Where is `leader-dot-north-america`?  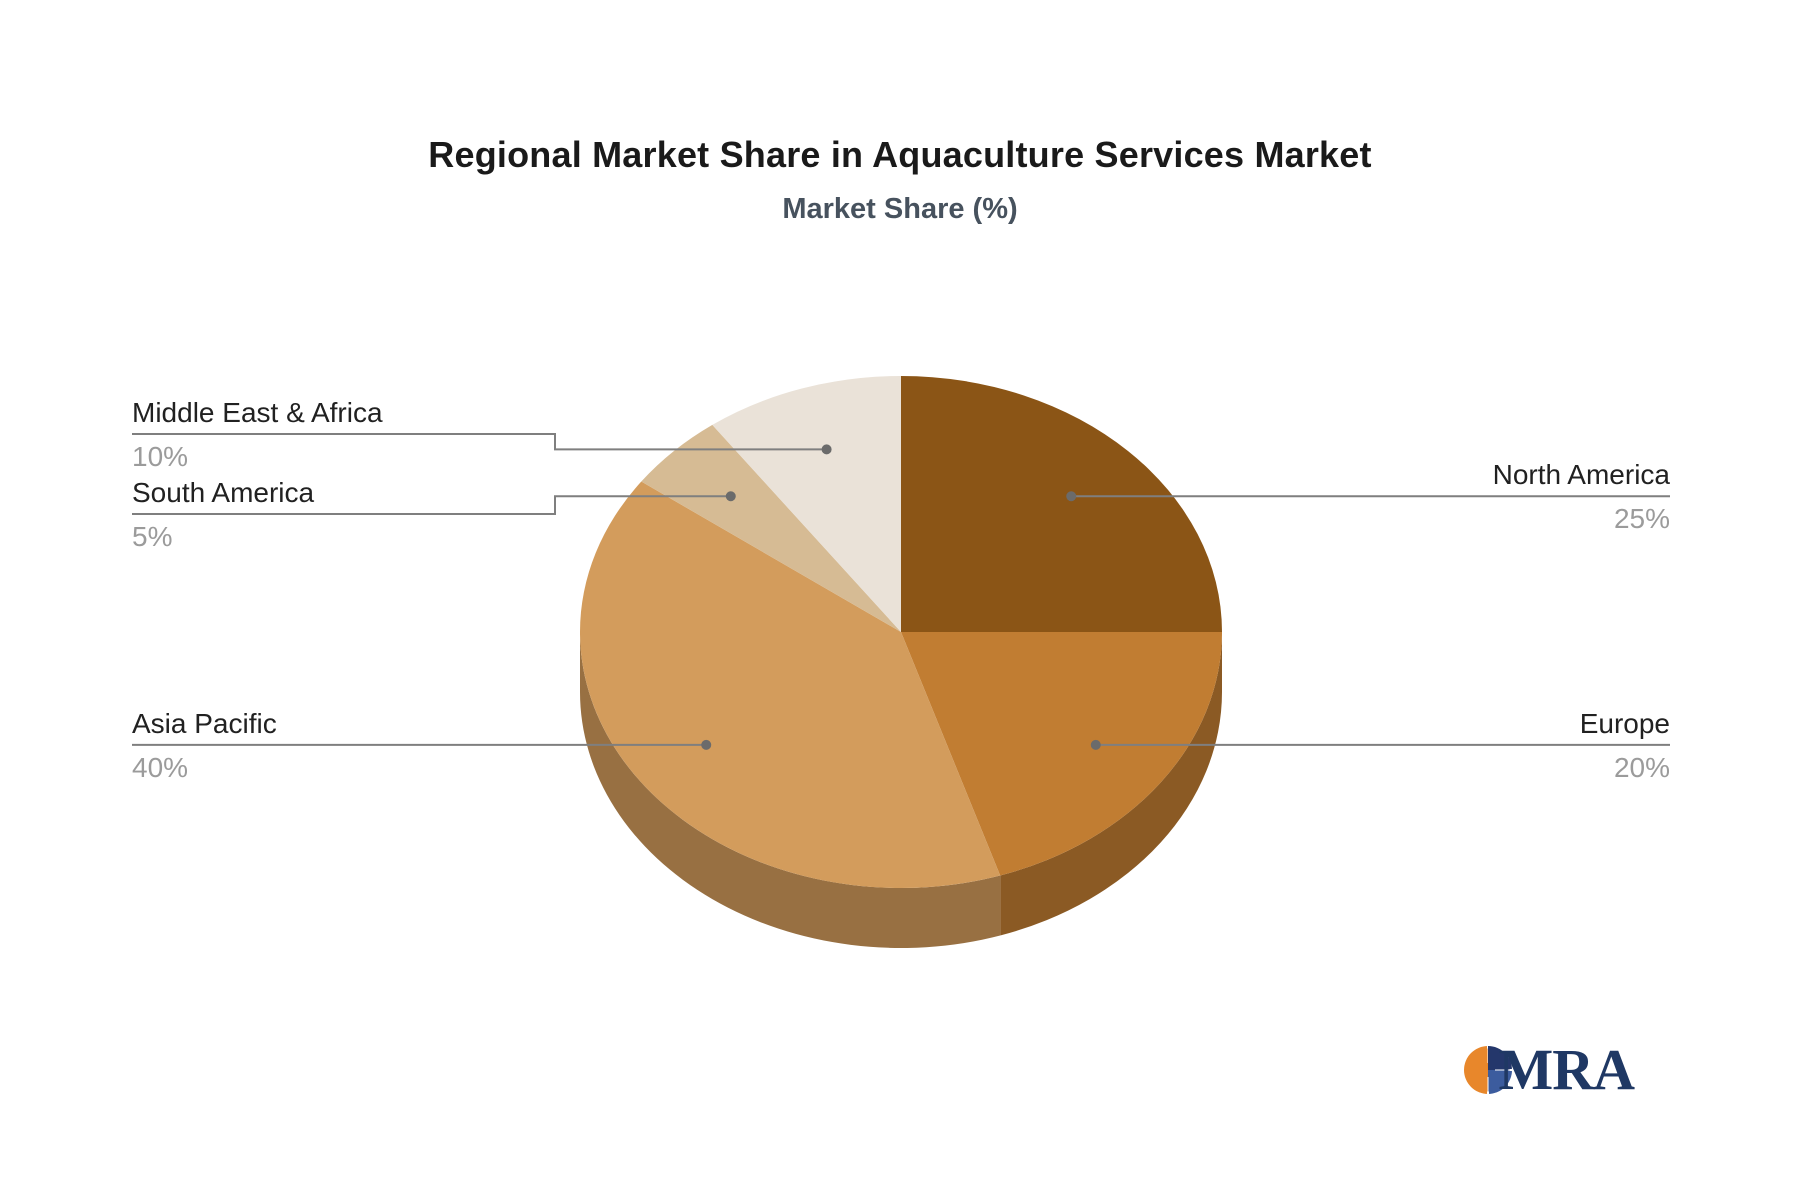
leader-dot-north-america is located at coordinates (1071, 496).